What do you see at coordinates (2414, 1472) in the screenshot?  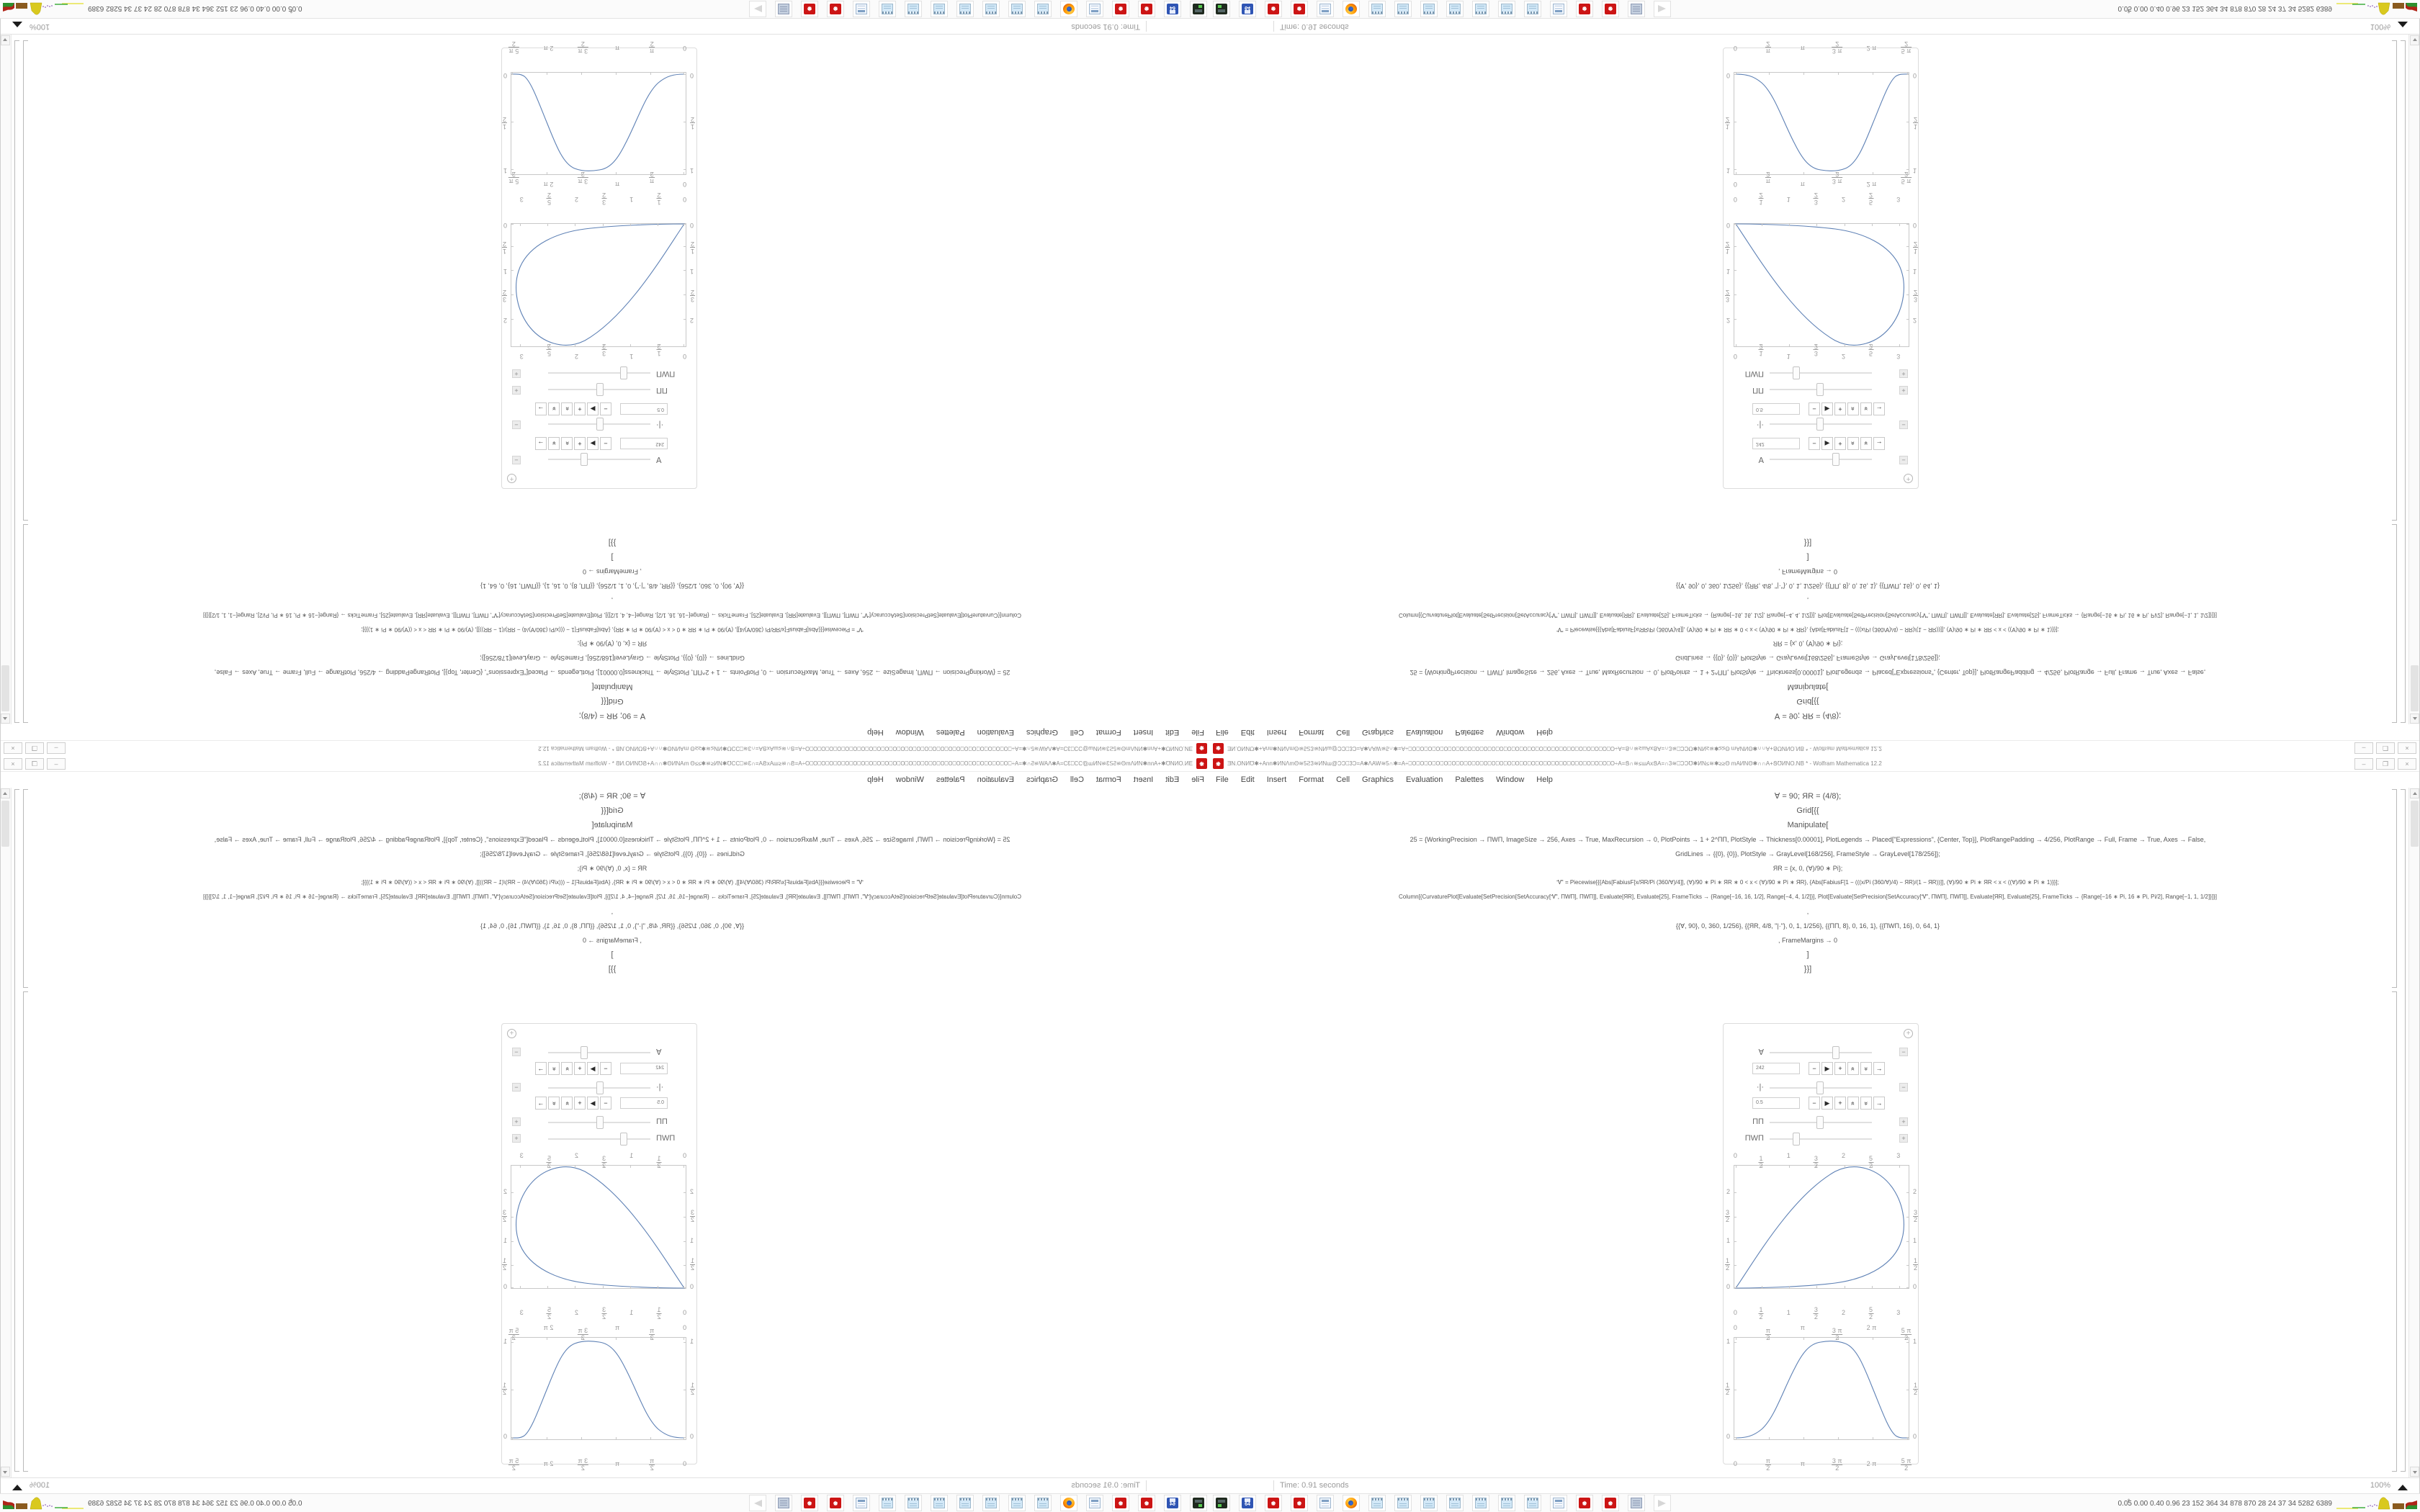 I see `scroll-down-button` at bounding box center [2414, 1472].